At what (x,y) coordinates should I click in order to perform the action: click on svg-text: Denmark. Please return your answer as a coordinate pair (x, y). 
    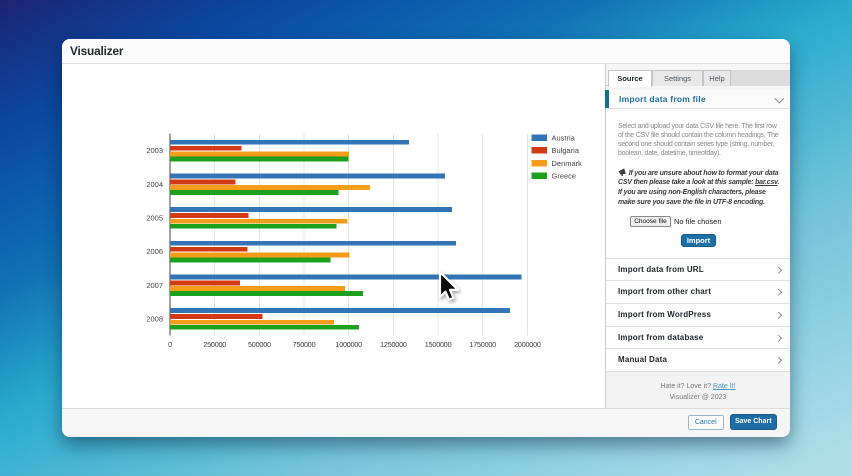
    Looking at the image, I should click on (567, 163).